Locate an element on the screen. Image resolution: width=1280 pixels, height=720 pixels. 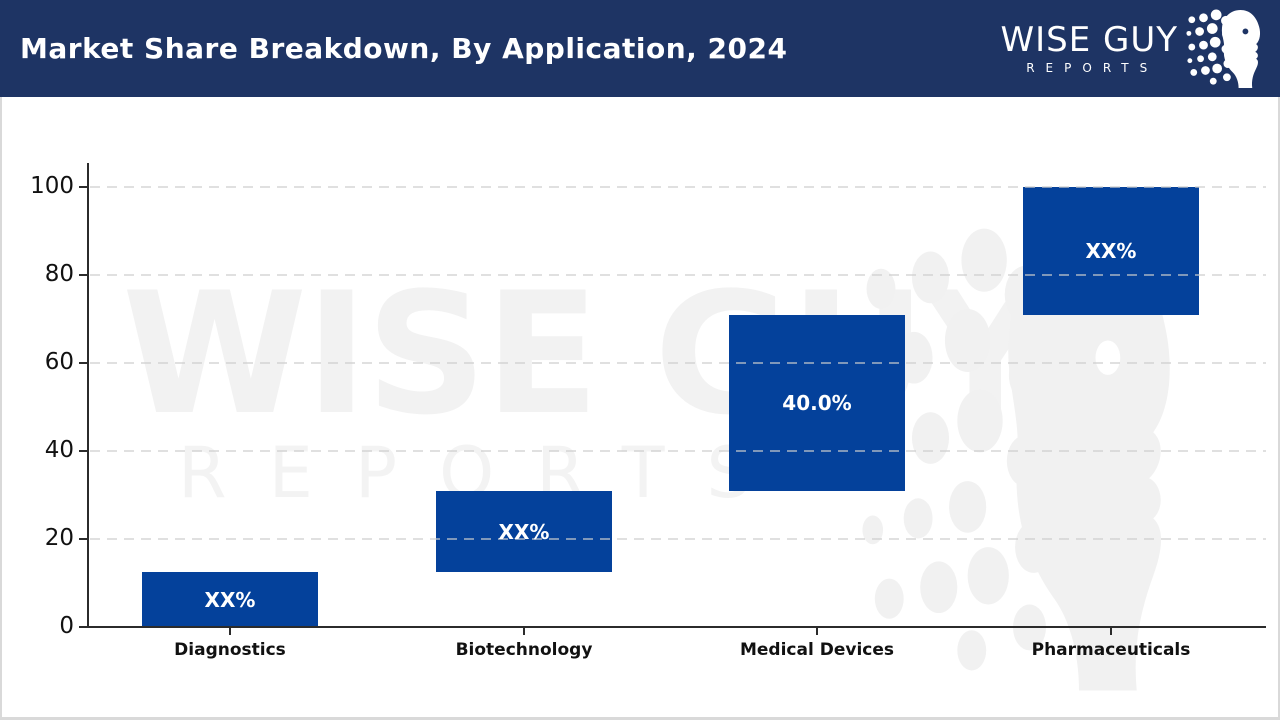
category-label-biotechnology: Biotechnology is located at coordinates (524, 650).